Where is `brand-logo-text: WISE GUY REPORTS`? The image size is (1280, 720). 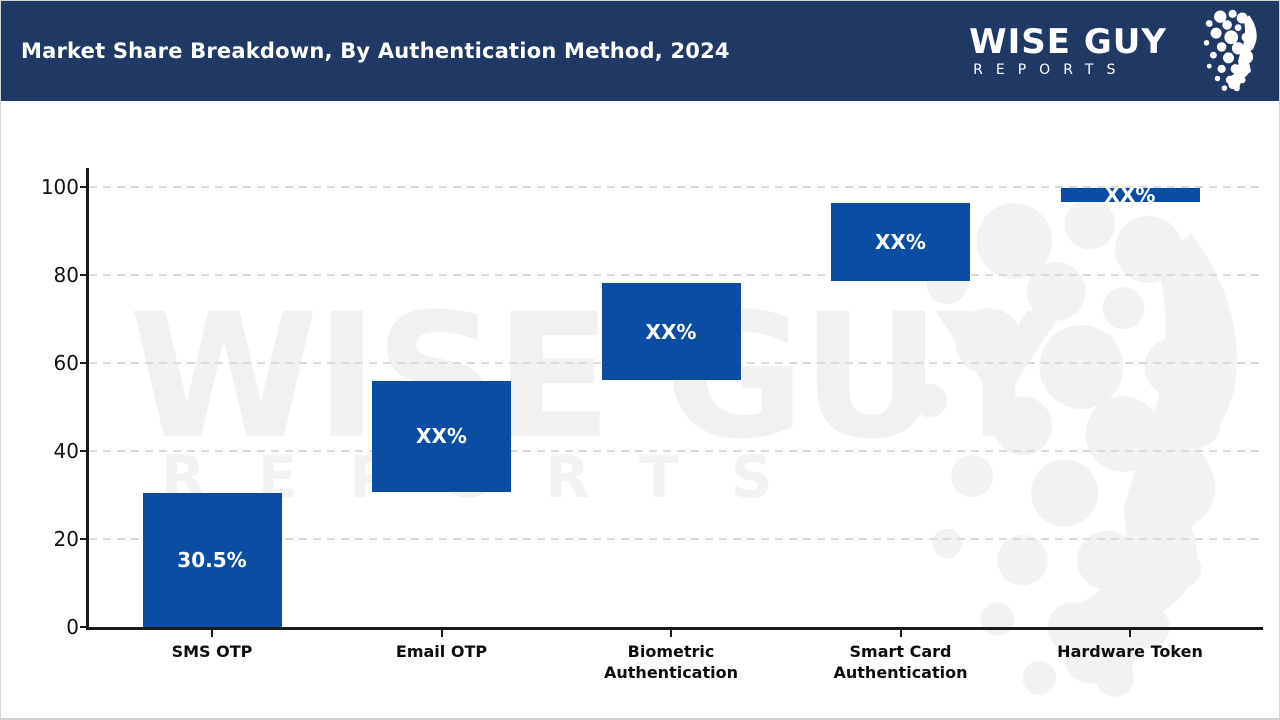
brand-logo-text: WISE GUY REPORTS is located at coordinates (1068, 51).